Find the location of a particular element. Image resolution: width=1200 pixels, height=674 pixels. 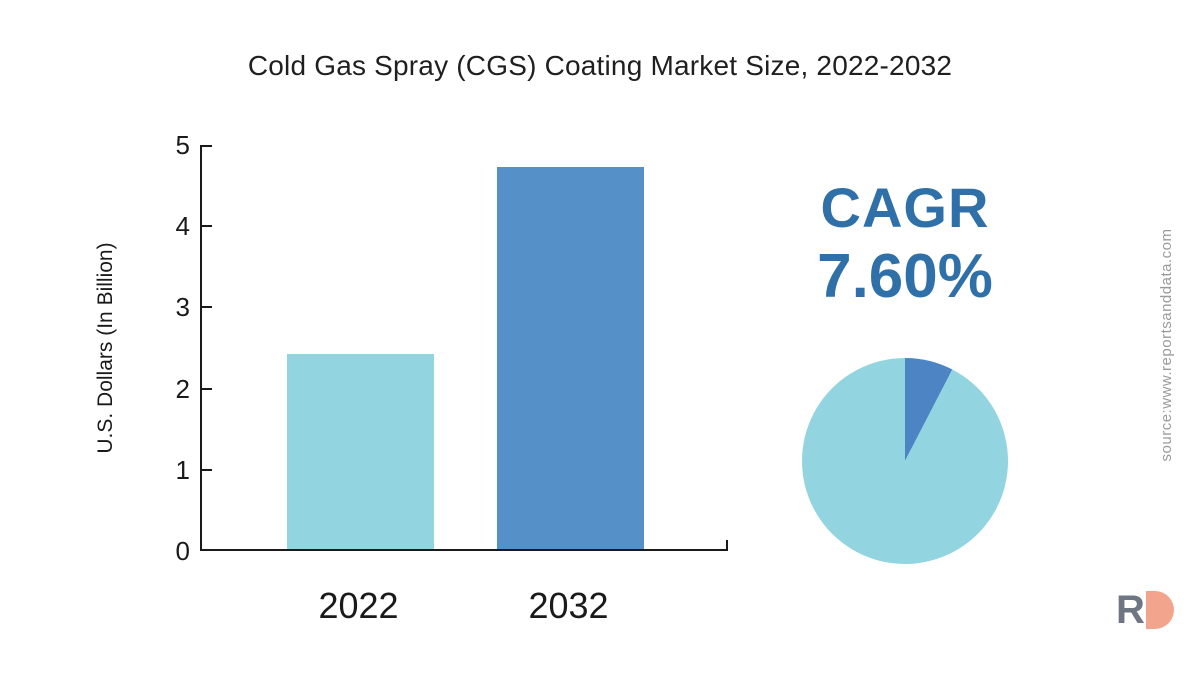

bar-2032 is located at coordinates (570, 358).